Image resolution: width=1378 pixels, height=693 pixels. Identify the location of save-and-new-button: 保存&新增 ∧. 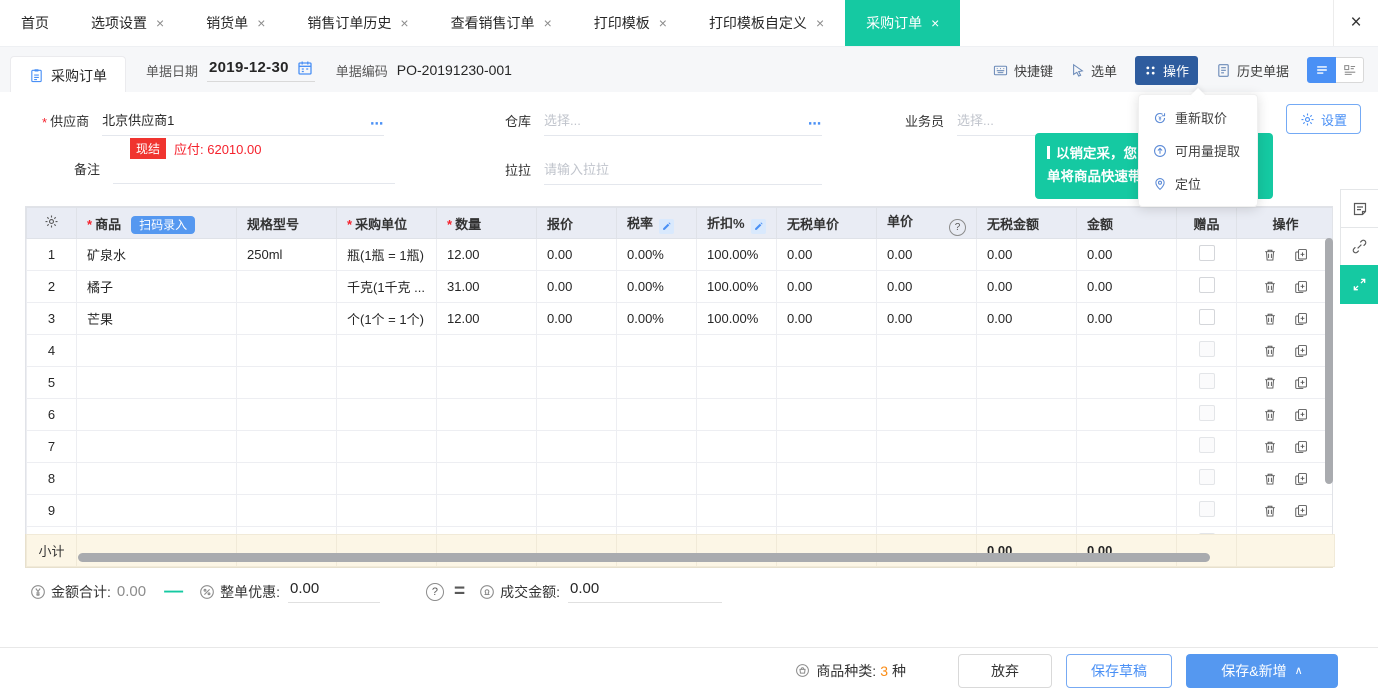
(1262, 670).